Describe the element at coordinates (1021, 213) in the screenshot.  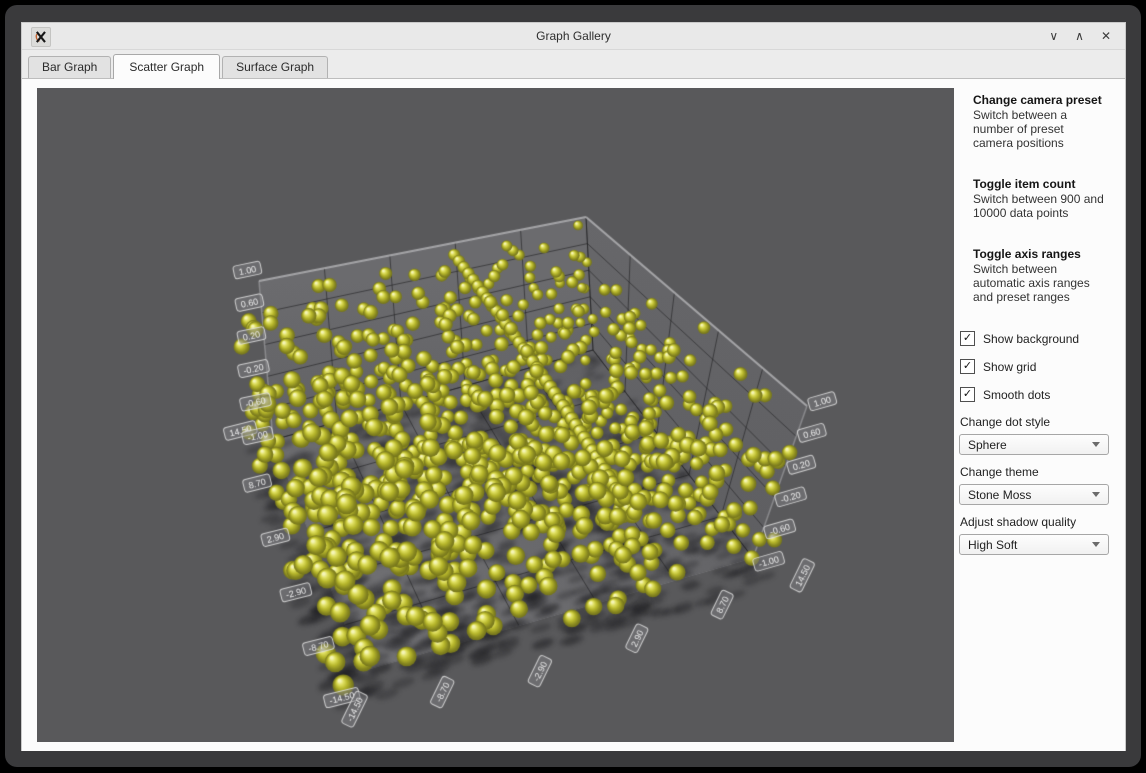
I see `section-text: 10000 data points` at that location.